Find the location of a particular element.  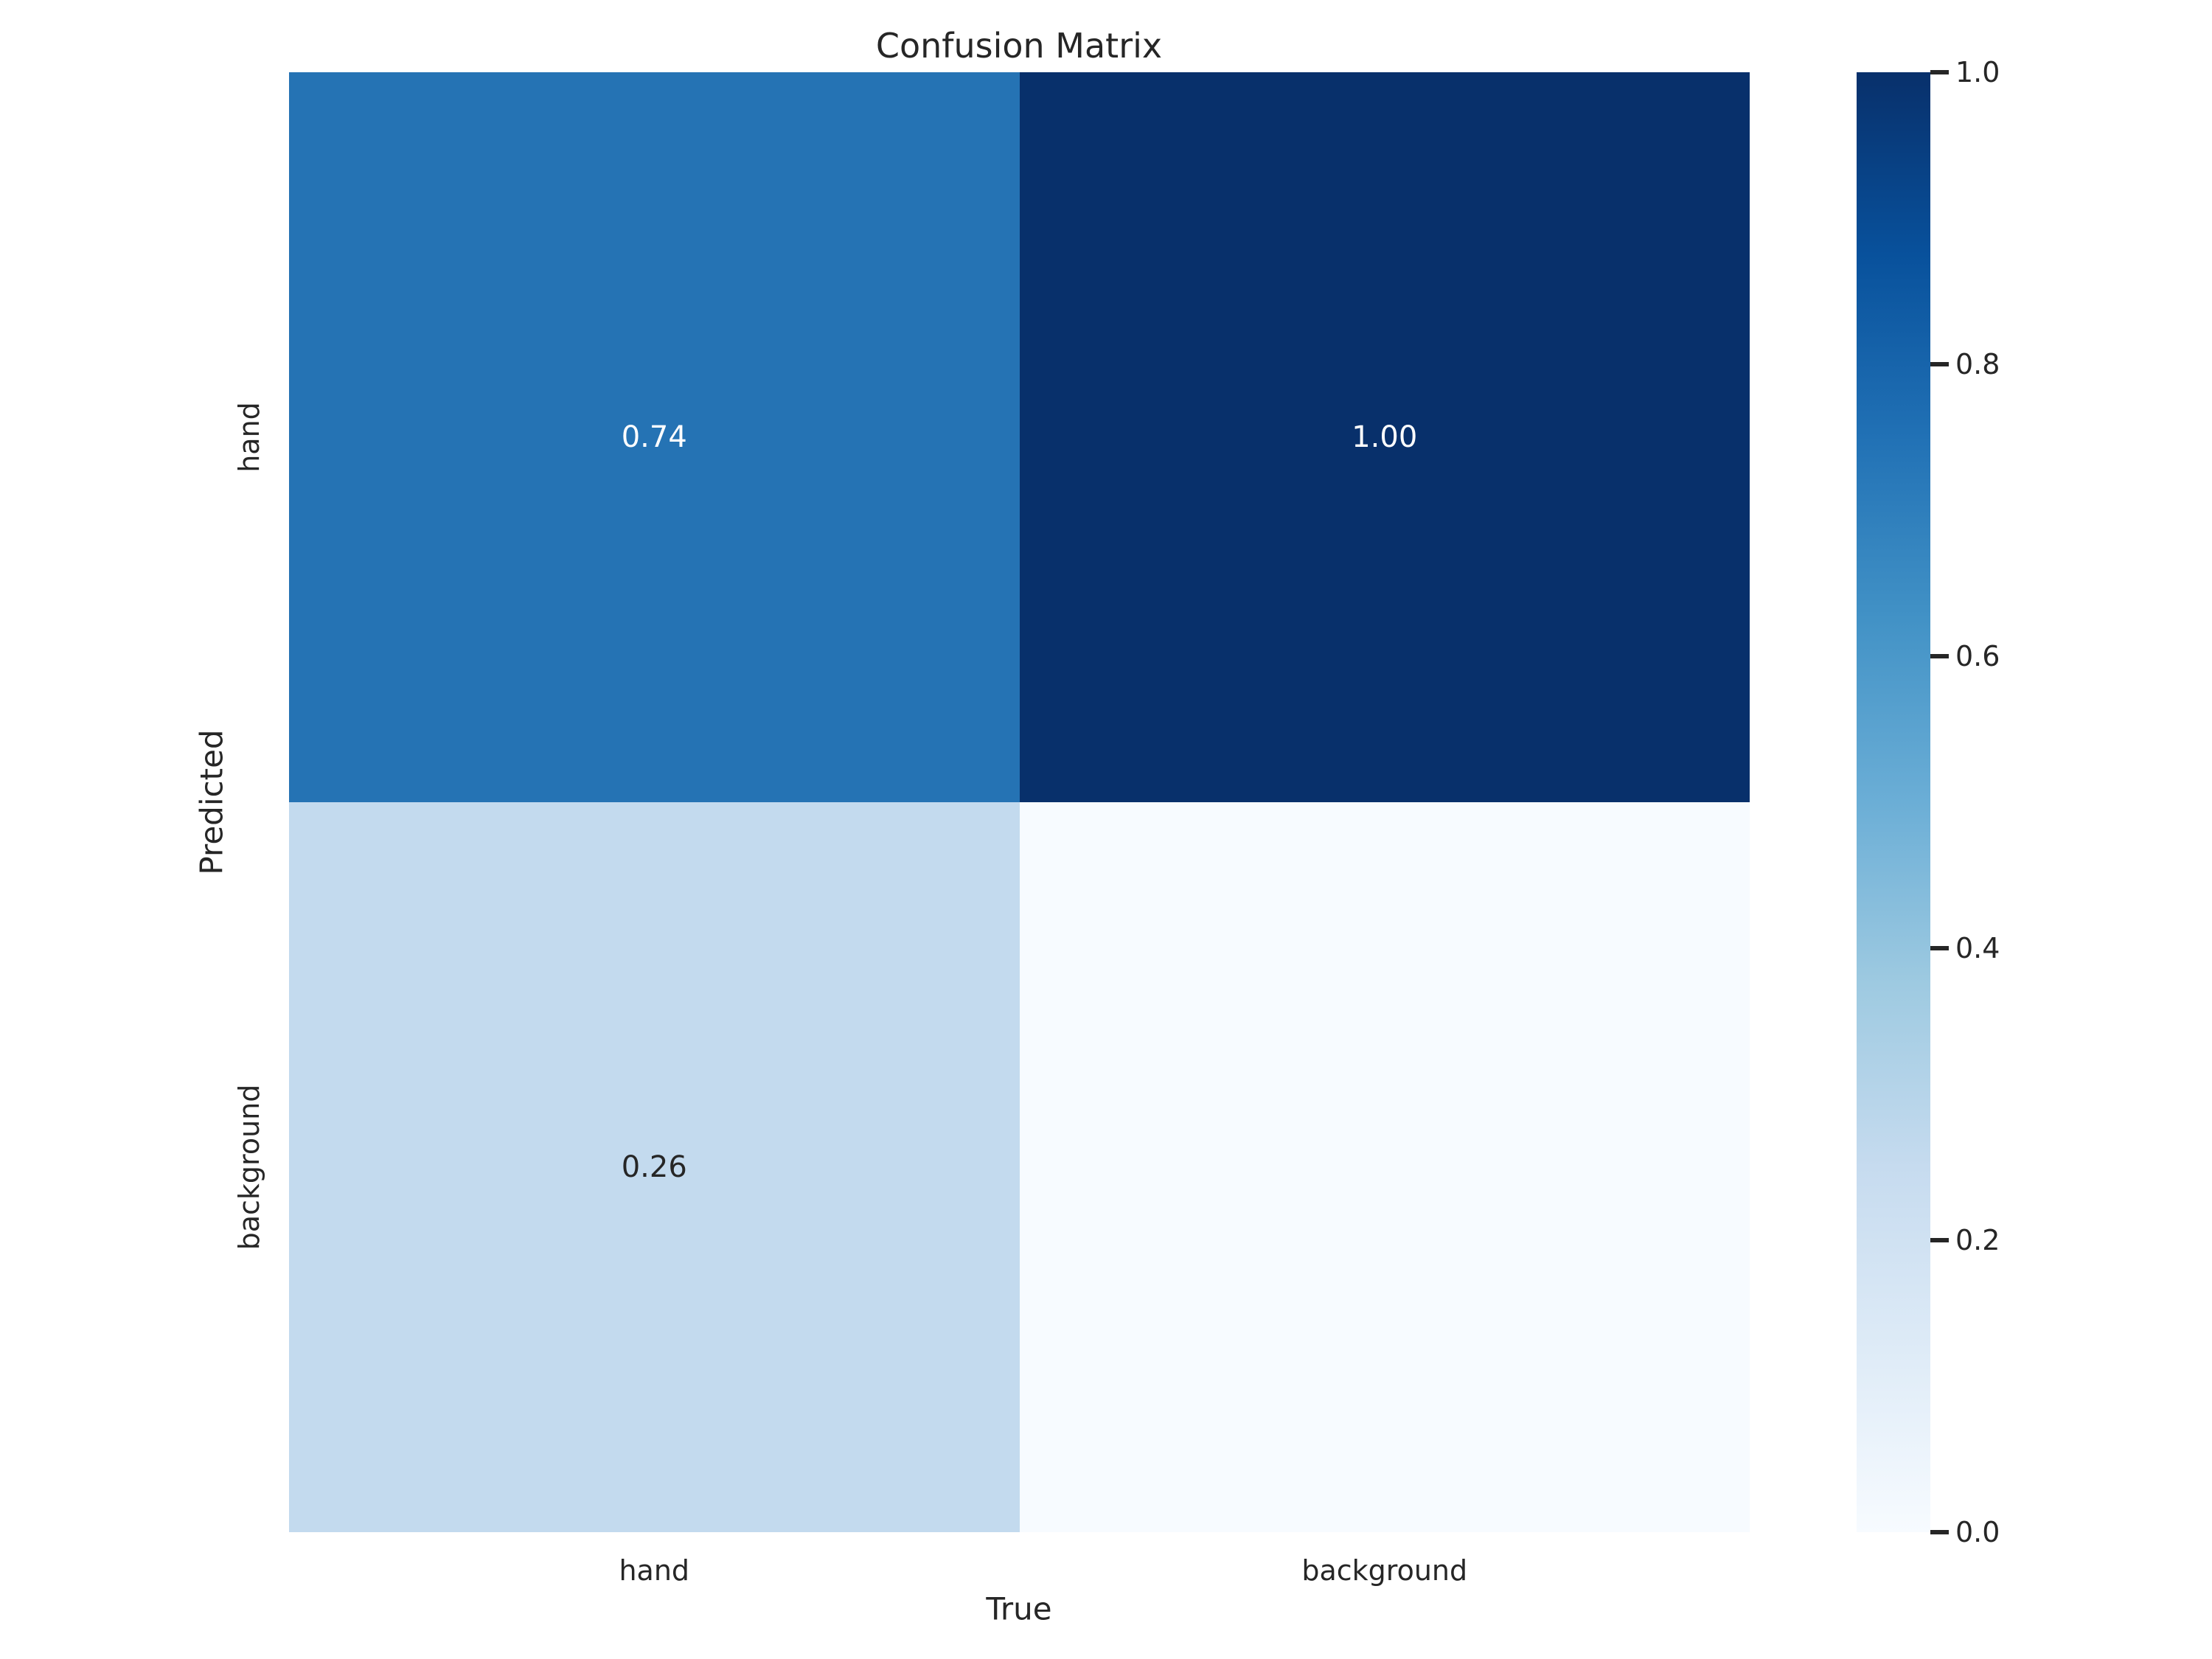

x-tick-label-hand: hand is located at coordinates (654, 1570).